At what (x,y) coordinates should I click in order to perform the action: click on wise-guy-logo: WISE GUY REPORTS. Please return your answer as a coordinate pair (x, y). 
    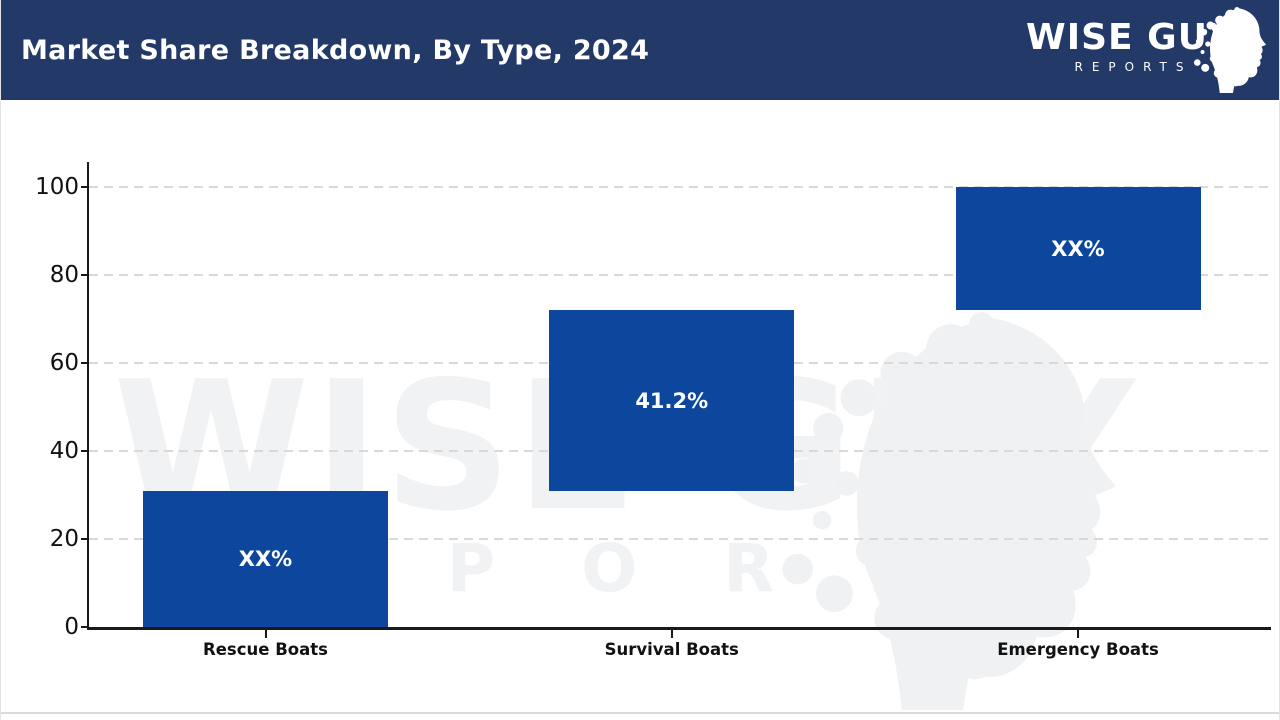
    Looking at the image, I should click on (1130, 46).